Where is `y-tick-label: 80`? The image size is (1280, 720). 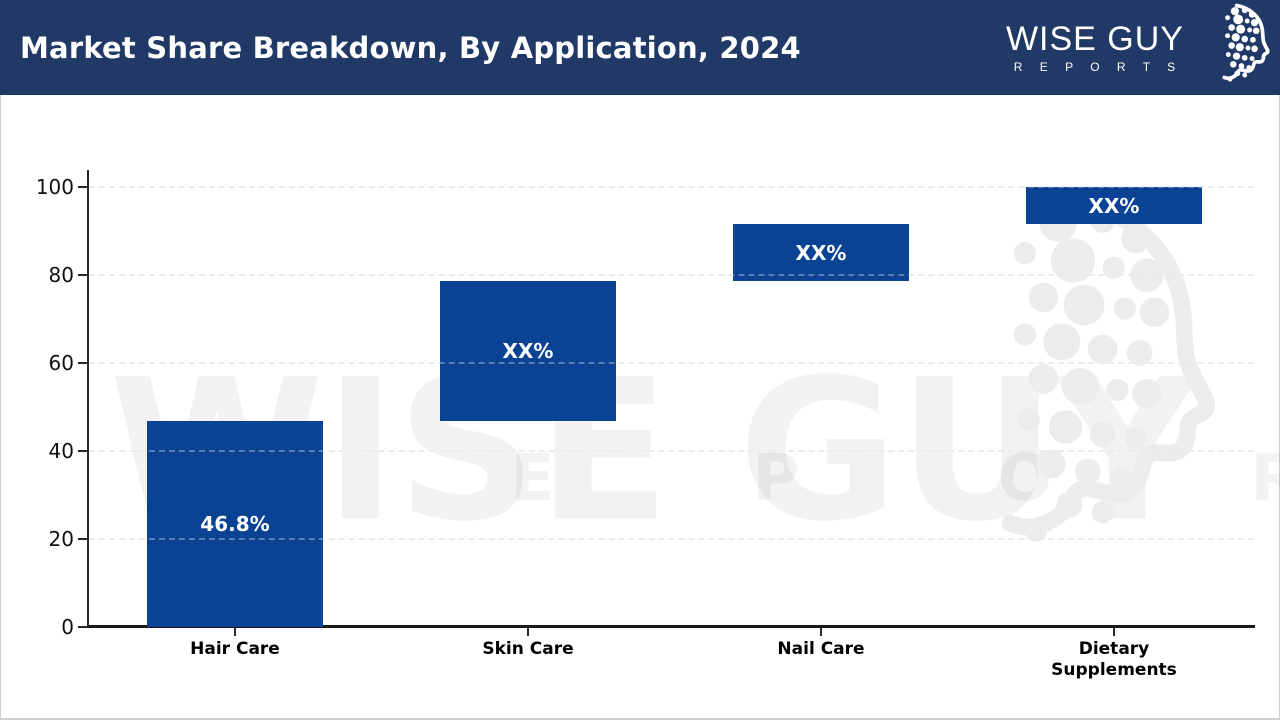 y-tick-label: 80 is located at coordinates (61, 275).